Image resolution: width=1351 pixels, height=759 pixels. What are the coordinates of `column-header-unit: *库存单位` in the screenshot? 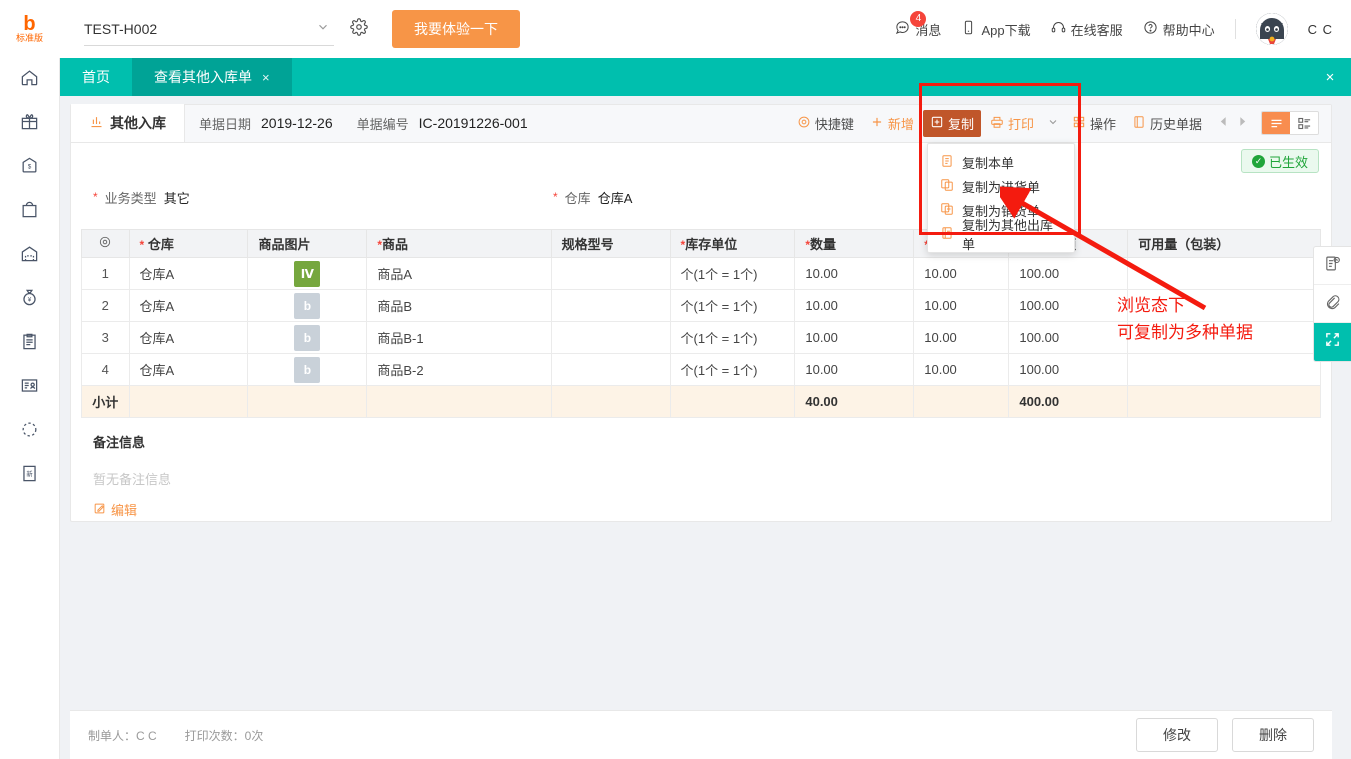 It's located at (732, 243).